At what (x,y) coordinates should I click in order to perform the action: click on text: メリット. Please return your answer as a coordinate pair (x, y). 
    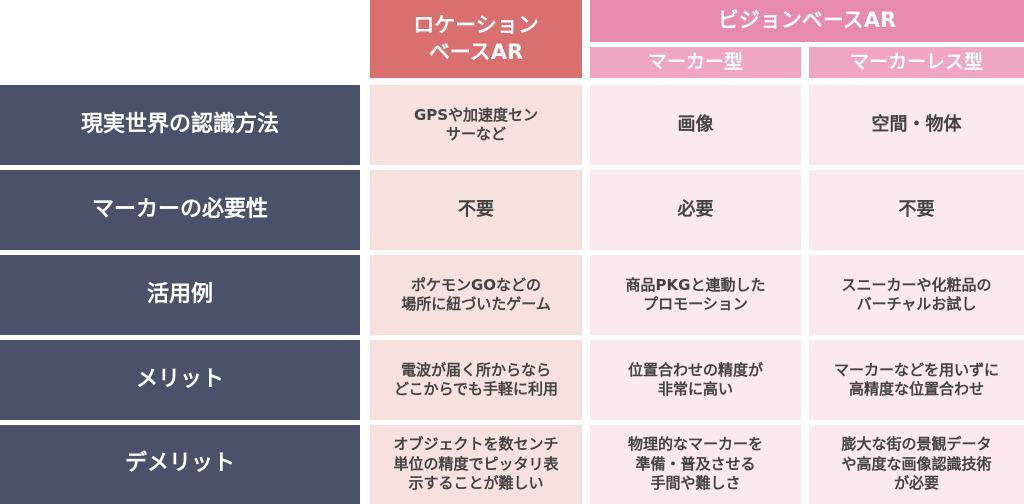
    Looking at the image, I should click on (179, 379).